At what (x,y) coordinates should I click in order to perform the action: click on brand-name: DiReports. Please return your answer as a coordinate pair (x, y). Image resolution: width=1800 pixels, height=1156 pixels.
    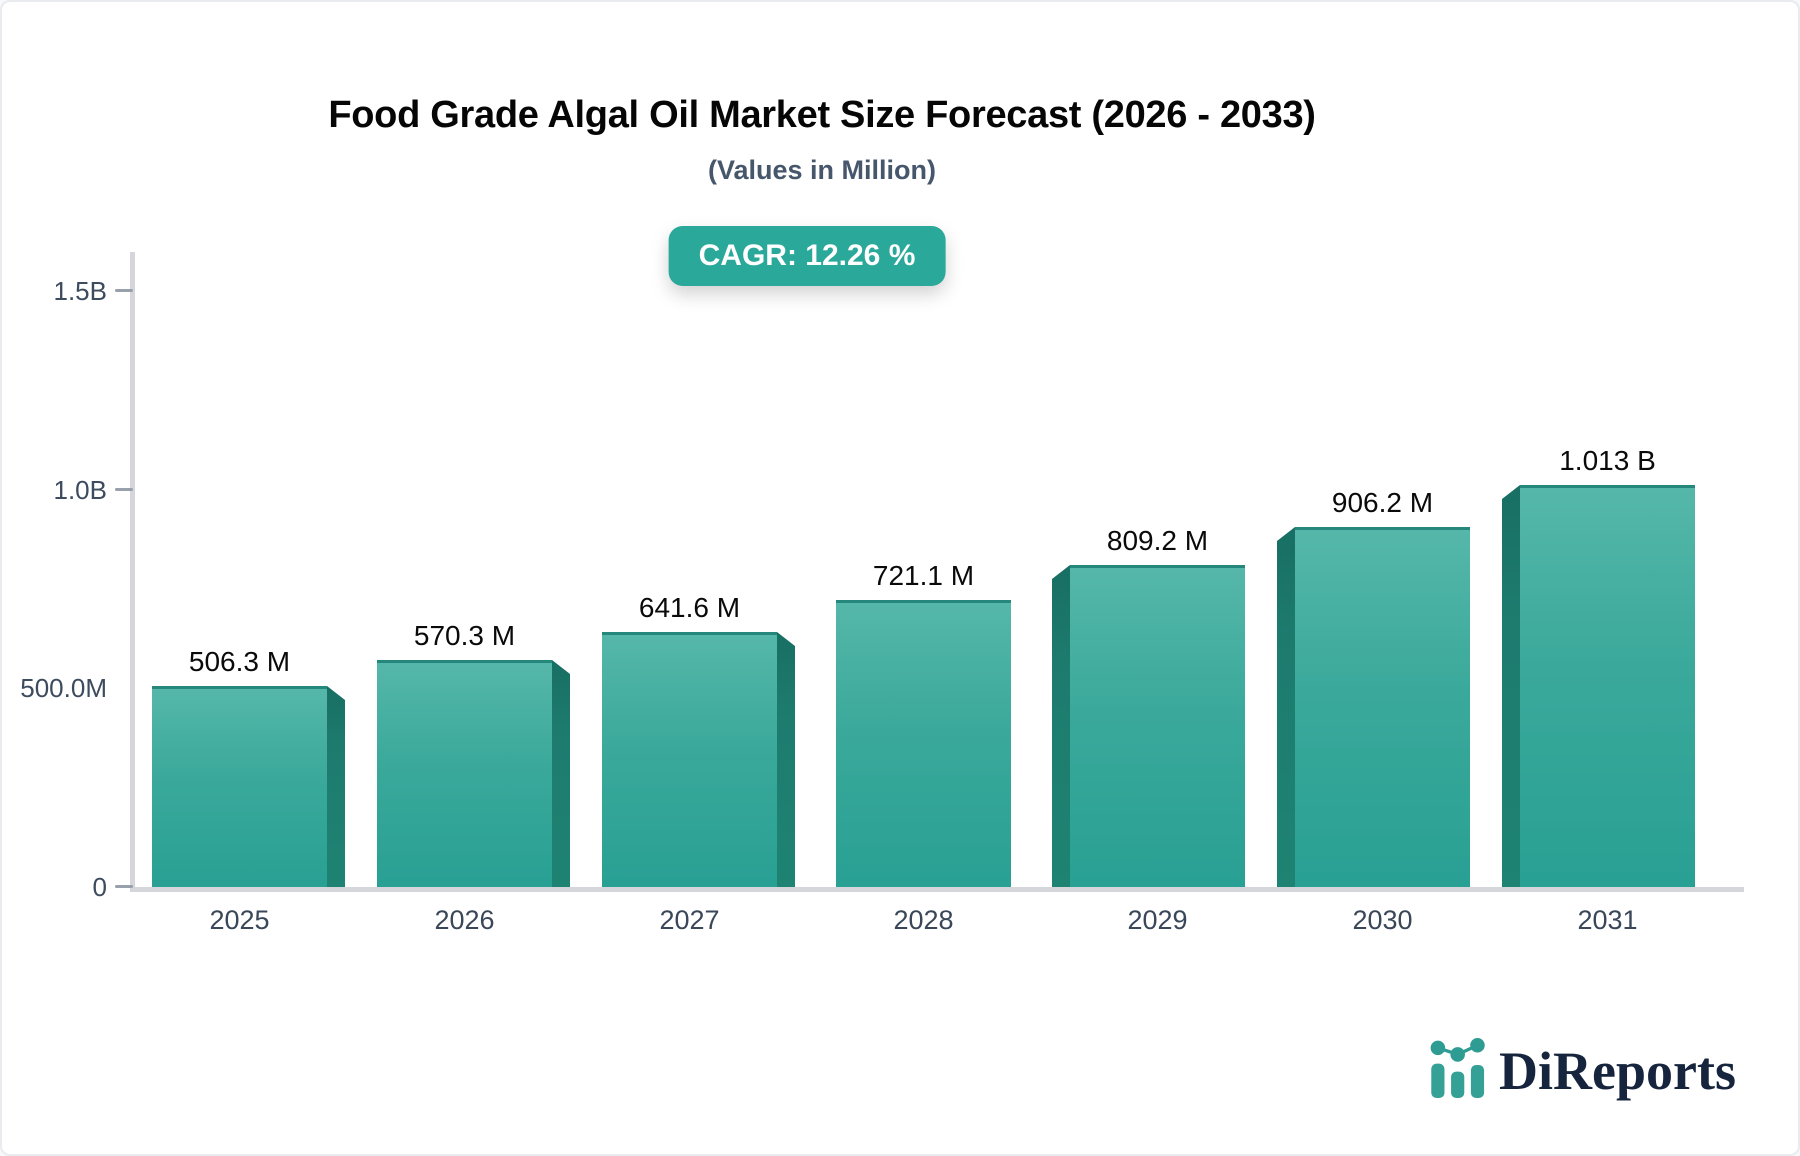
    Looking at the image, I should click on (1617, 1071).